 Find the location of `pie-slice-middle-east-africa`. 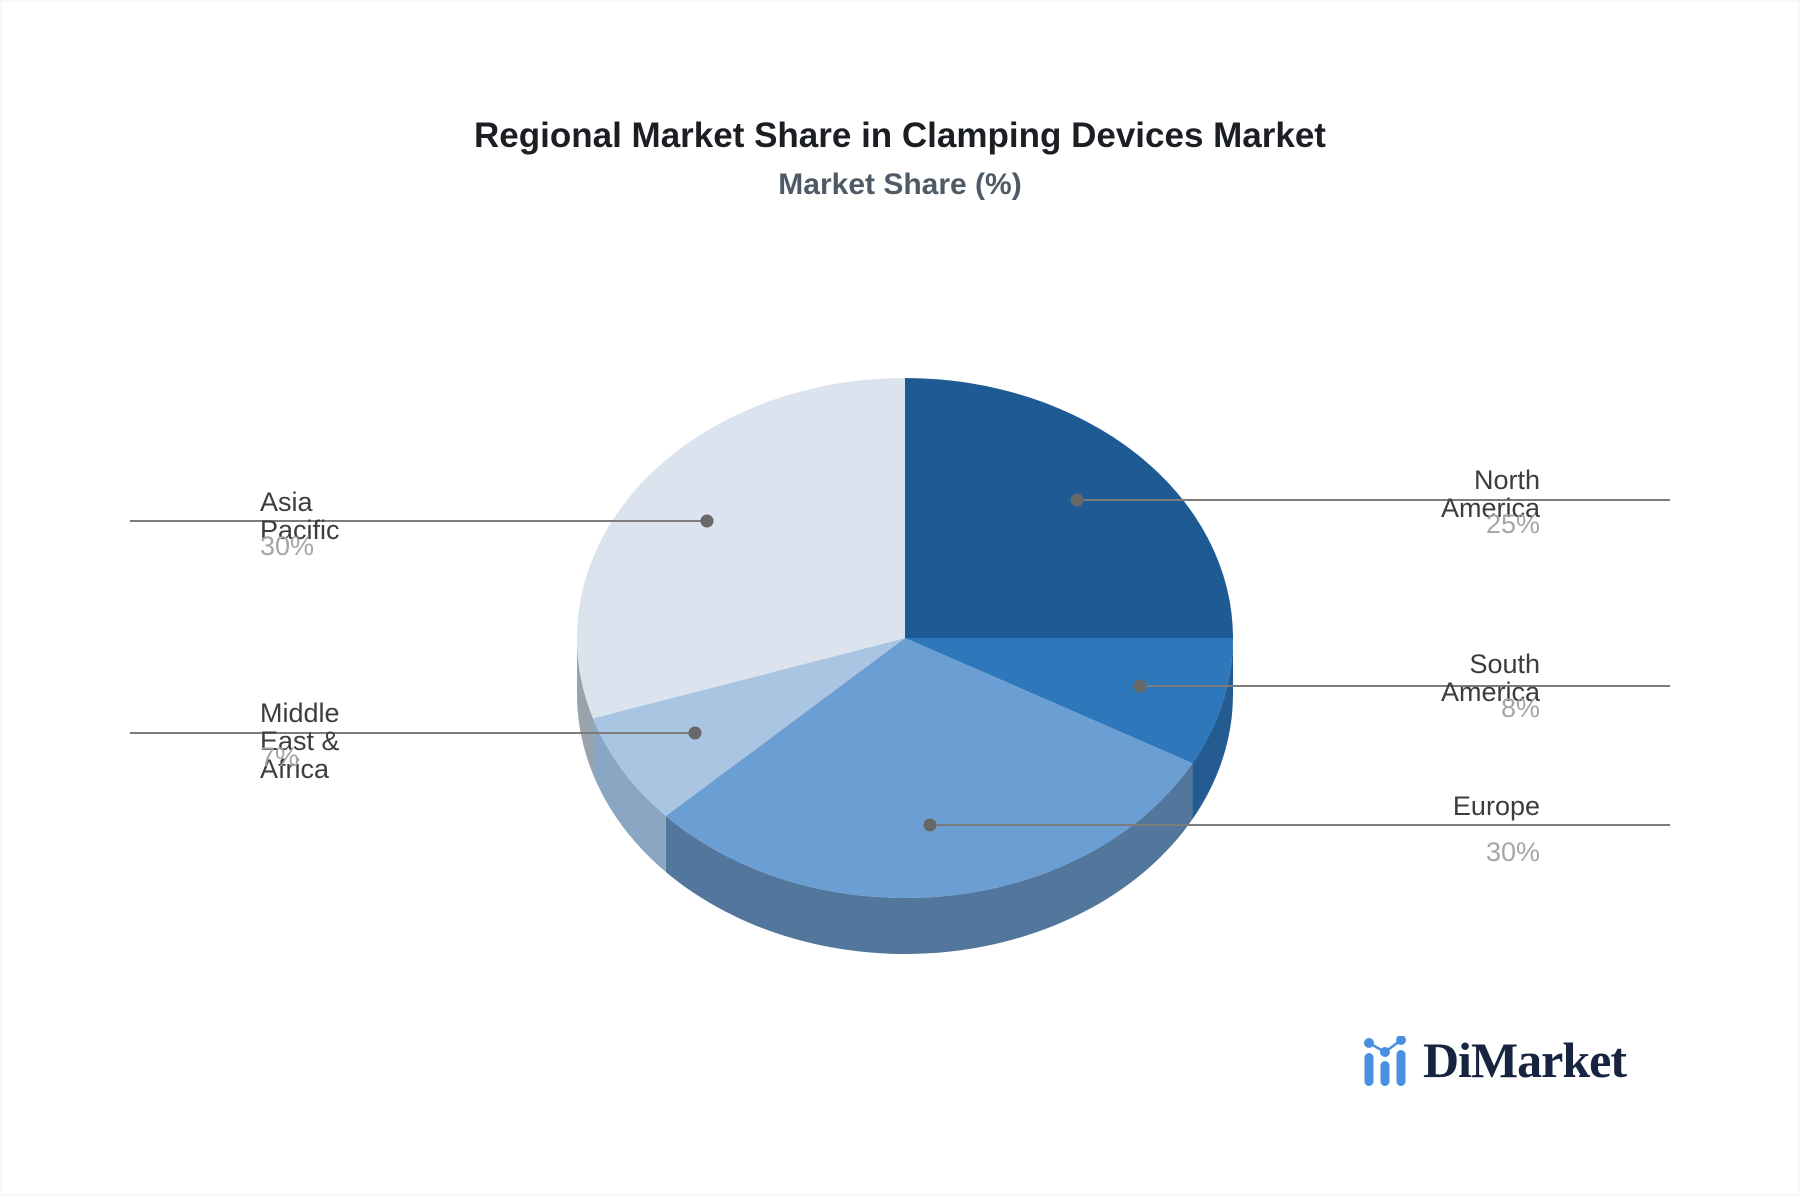

pie-slice-middle-east-africa is located at coordinates (749, 727).